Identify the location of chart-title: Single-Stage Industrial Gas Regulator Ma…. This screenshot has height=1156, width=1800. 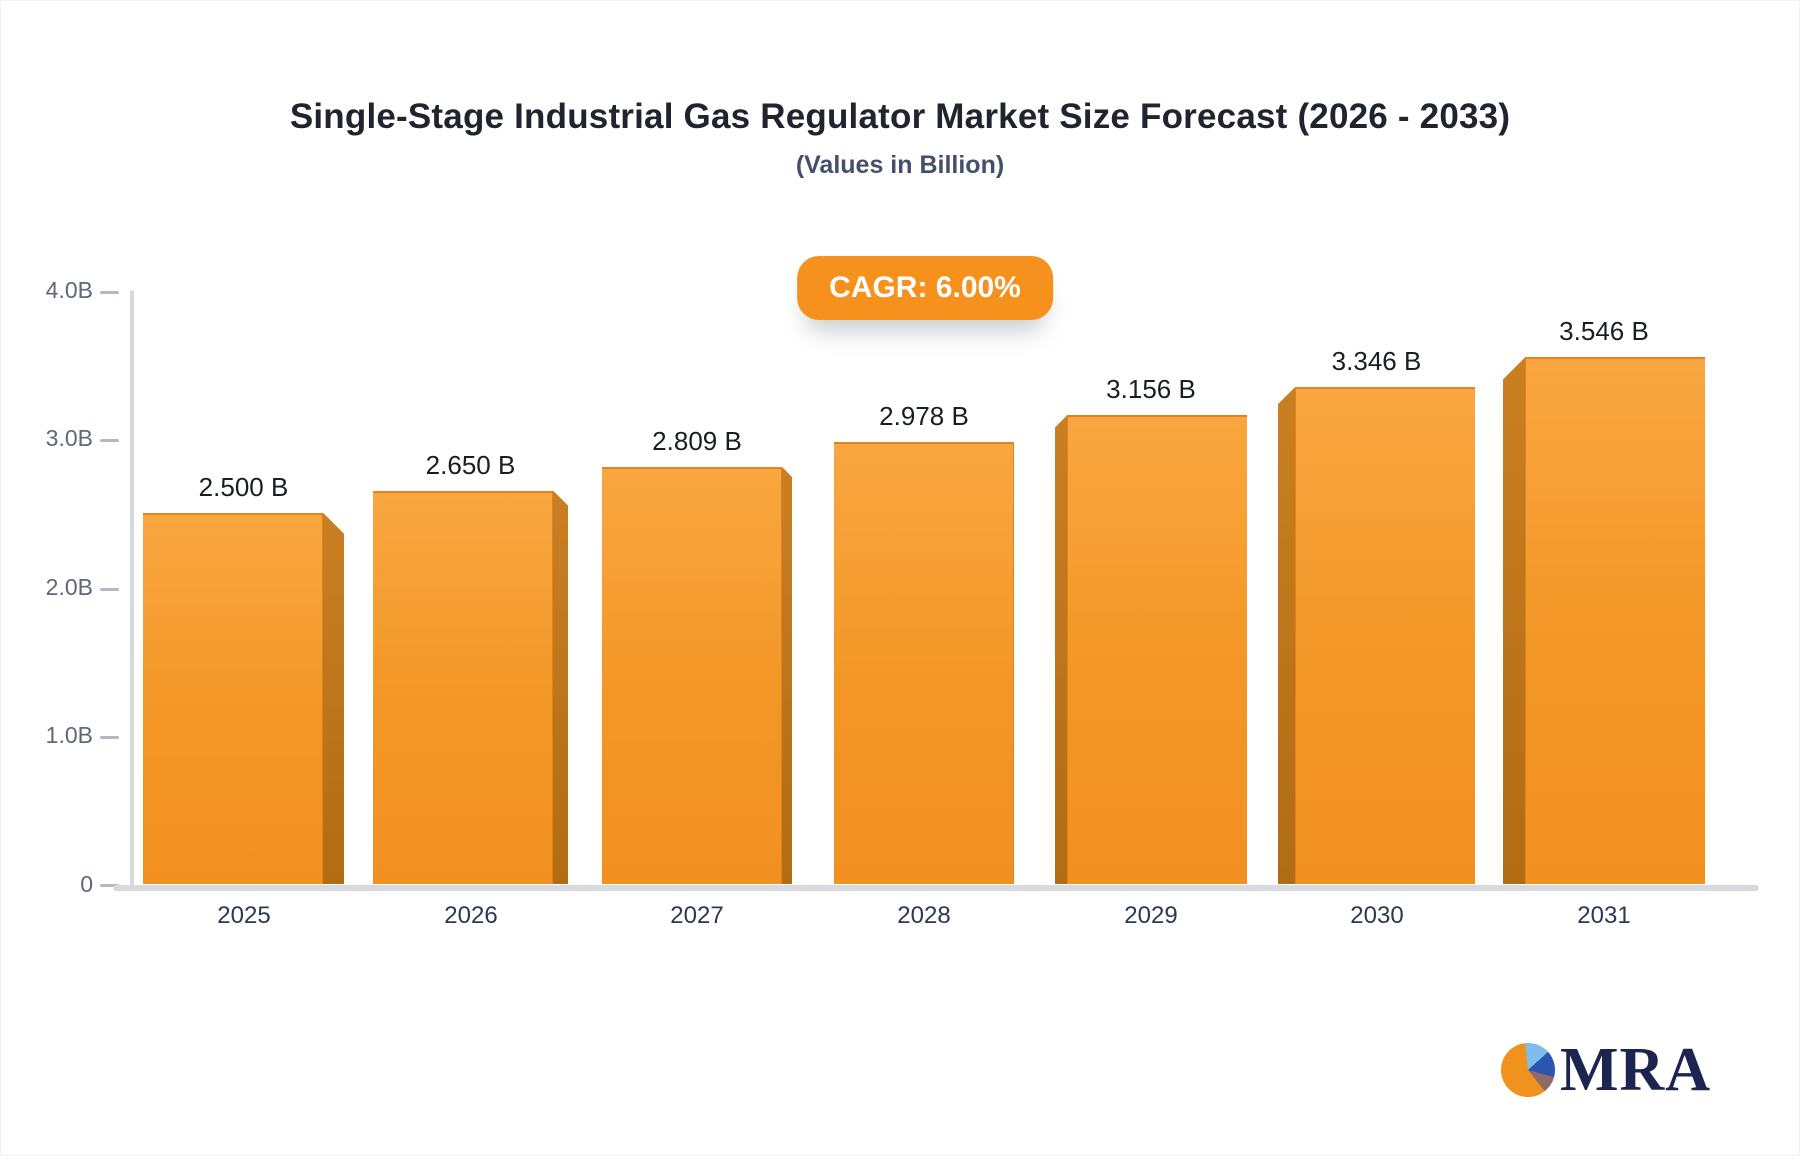
(900, 116).